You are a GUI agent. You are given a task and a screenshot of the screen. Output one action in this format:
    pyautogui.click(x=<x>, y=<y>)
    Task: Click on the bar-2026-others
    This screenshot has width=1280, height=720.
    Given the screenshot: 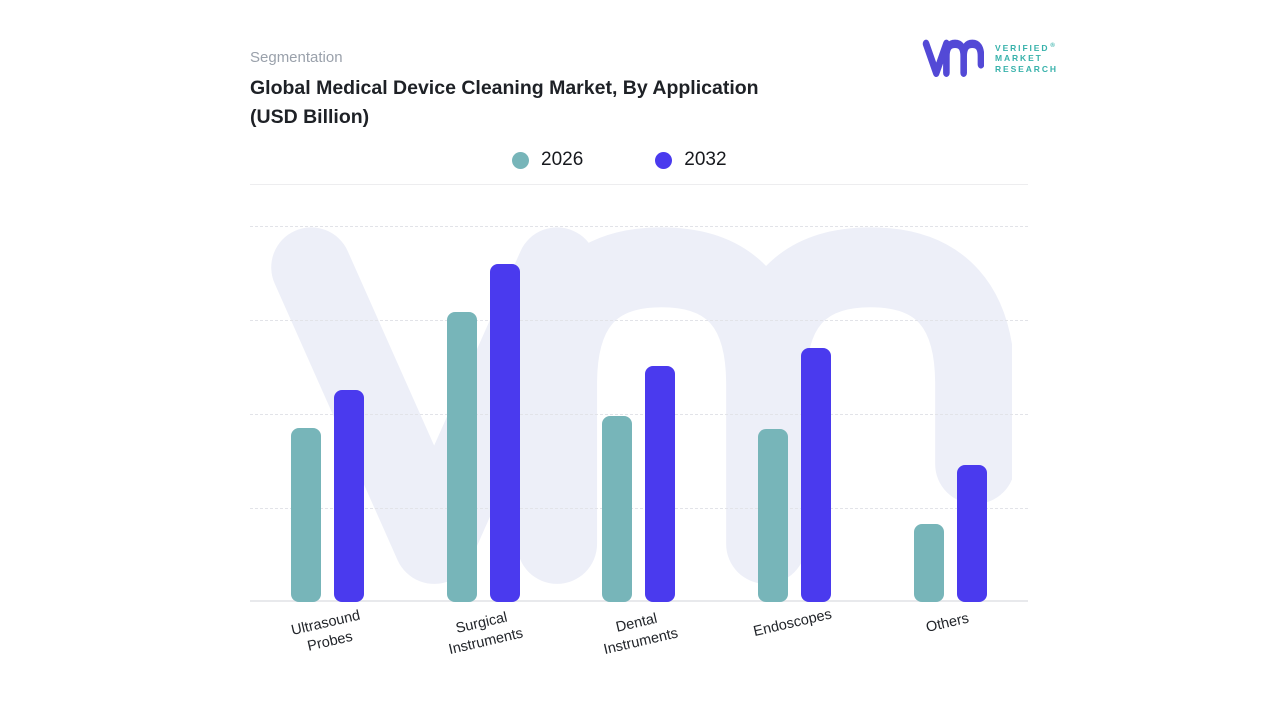 What is the action you would take?
    pyautogui.click(x=928, y=563)
    